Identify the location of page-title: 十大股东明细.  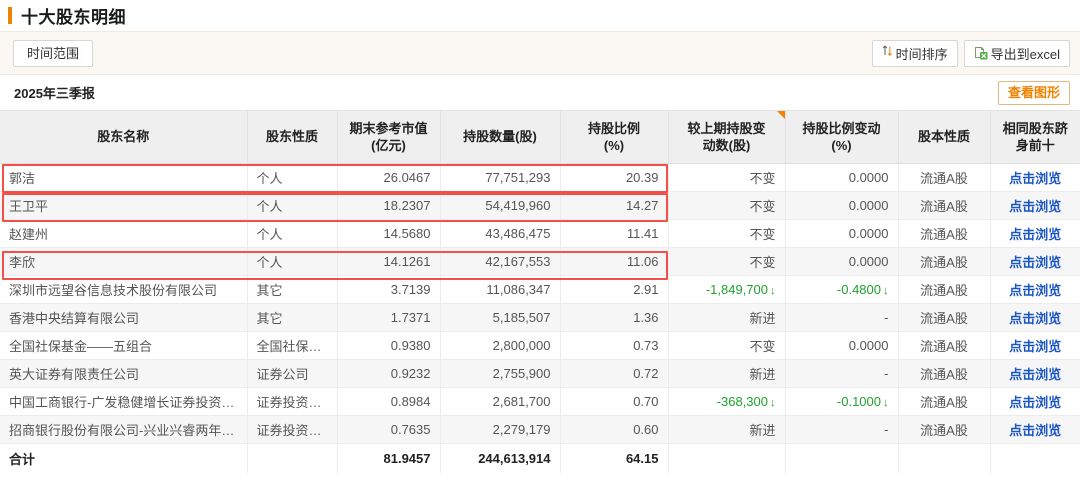
(73, 17).